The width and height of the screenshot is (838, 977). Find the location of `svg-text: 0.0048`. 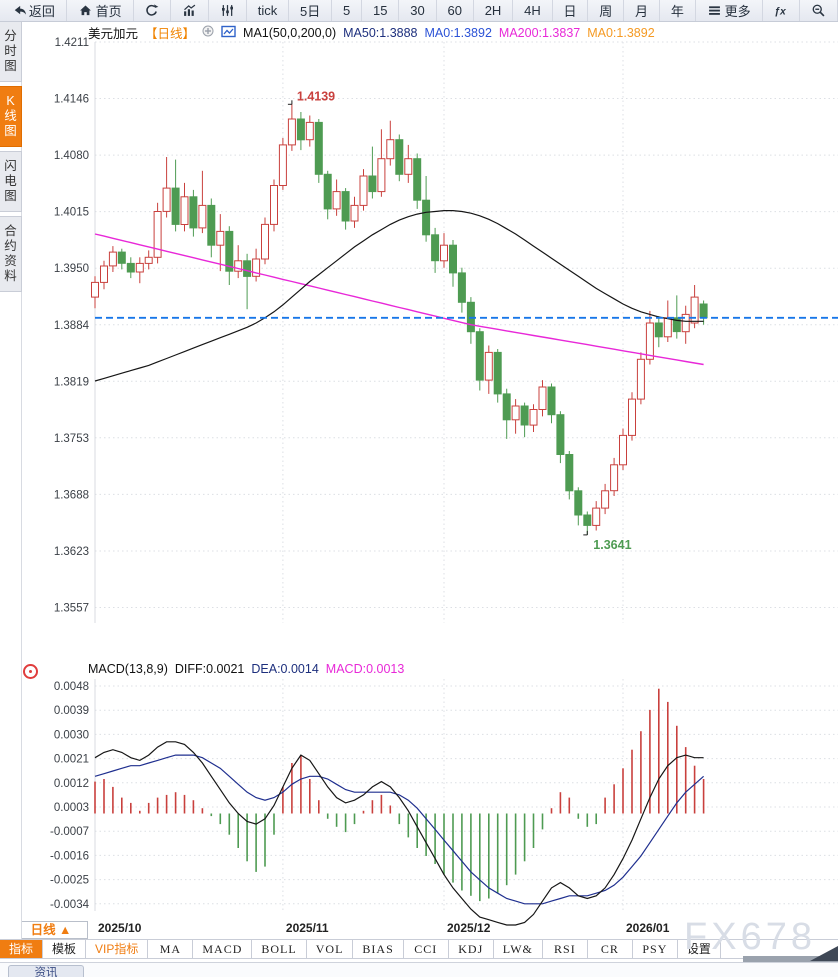

svg-text: 0.0048 is located at coordinates (71, 687).